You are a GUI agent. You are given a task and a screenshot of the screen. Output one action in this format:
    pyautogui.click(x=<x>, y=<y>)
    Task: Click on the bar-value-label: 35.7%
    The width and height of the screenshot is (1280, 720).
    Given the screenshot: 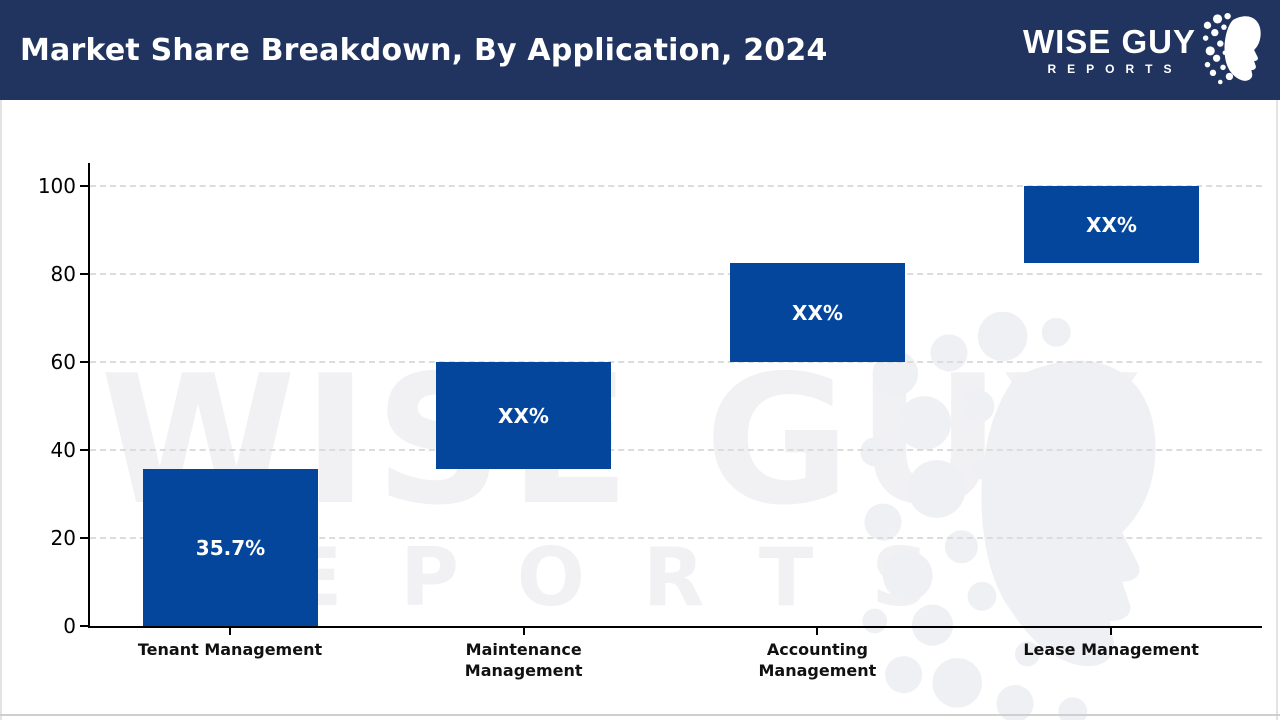 What is the action you would take?
    pyautogui.click(x=230, y=547)
    